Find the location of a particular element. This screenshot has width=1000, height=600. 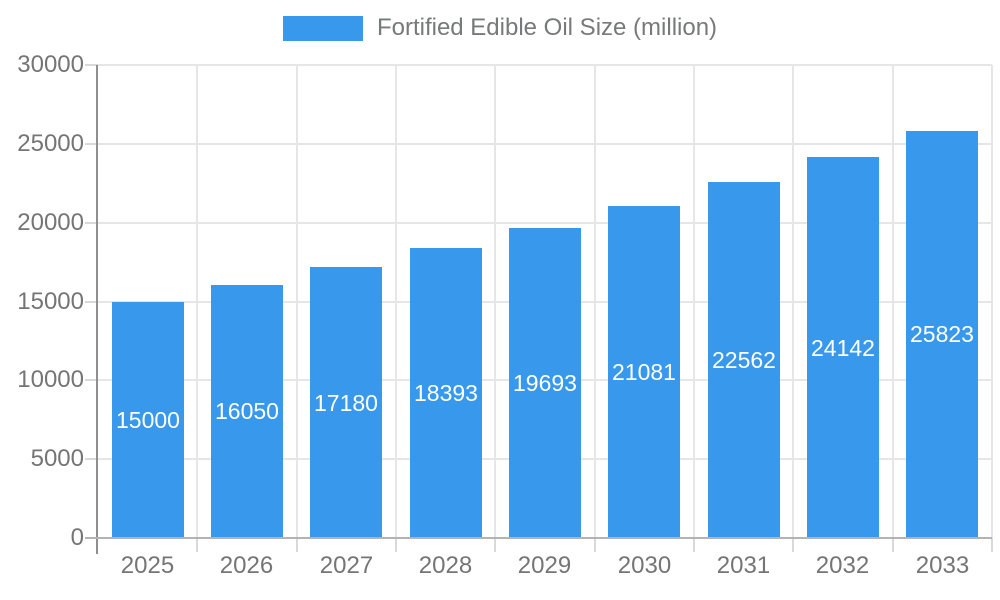

legend-swatch is located at coordinates (322, 28).